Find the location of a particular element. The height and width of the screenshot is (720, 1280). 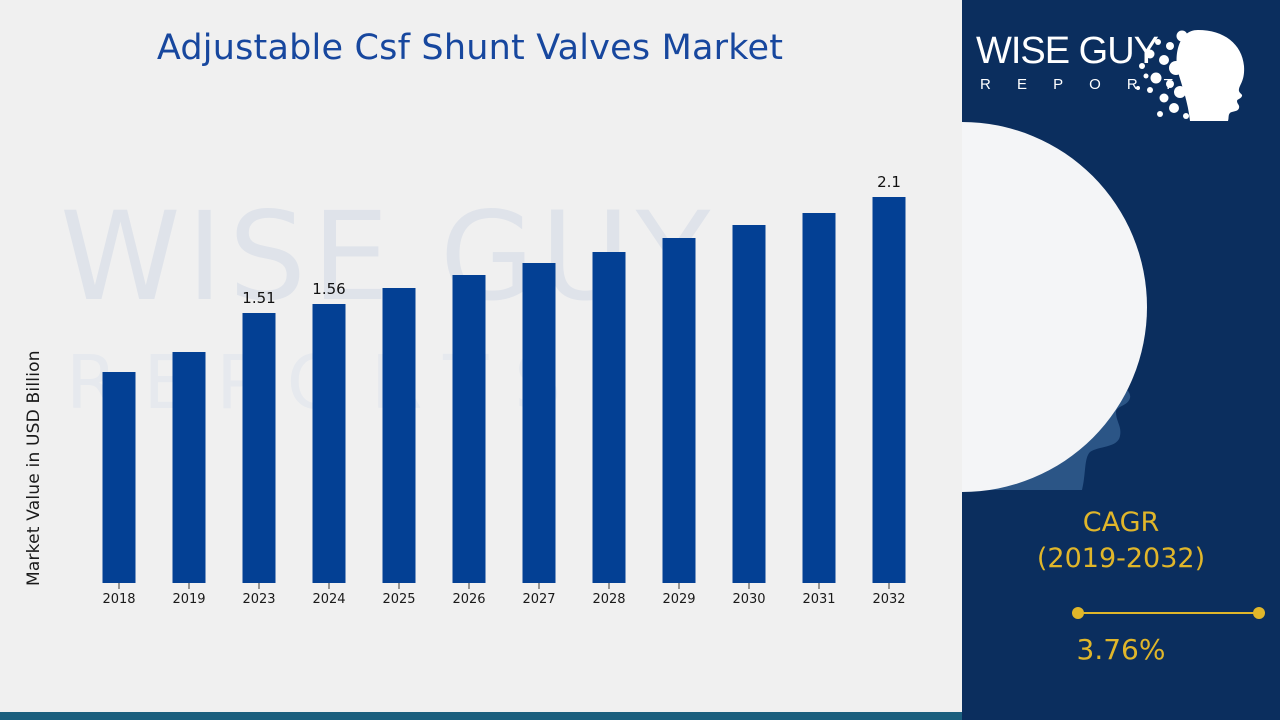

x-axis-tick-label: 2031 is located at coordinates (819, 599).